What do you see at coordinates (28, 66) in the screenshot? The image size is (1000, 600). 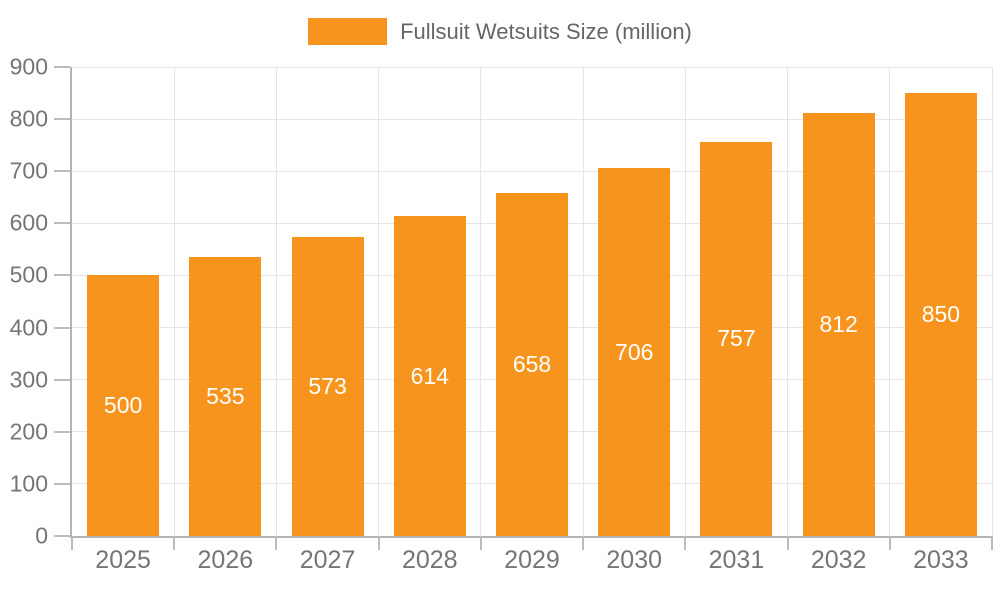 I see `y-axis-tick-label: 900` at bounding box center [28, 66].